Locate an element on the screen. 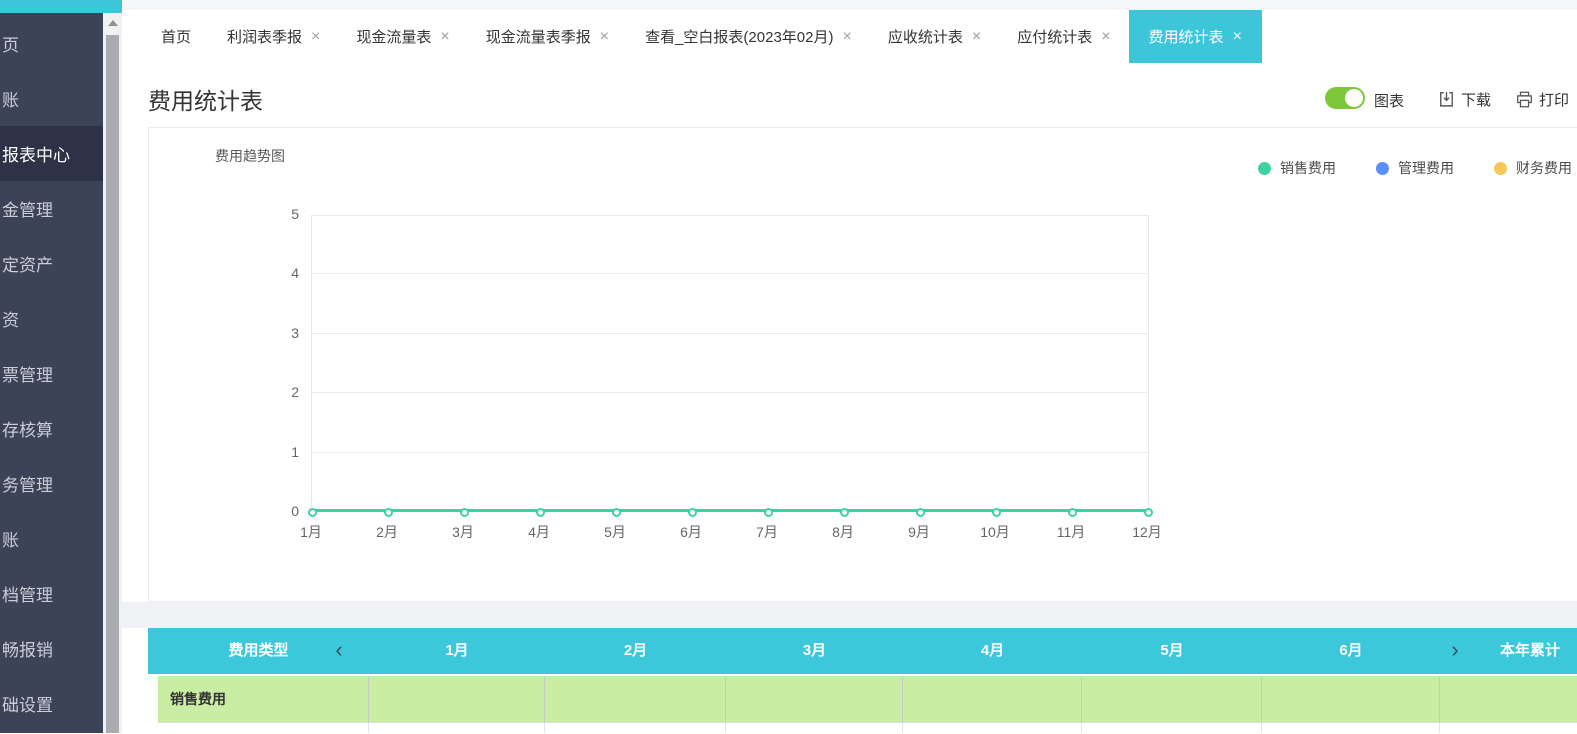 Image resolution: width=1577 pixels, height=734 pixels. series-line is located at coordinates (730, 510).